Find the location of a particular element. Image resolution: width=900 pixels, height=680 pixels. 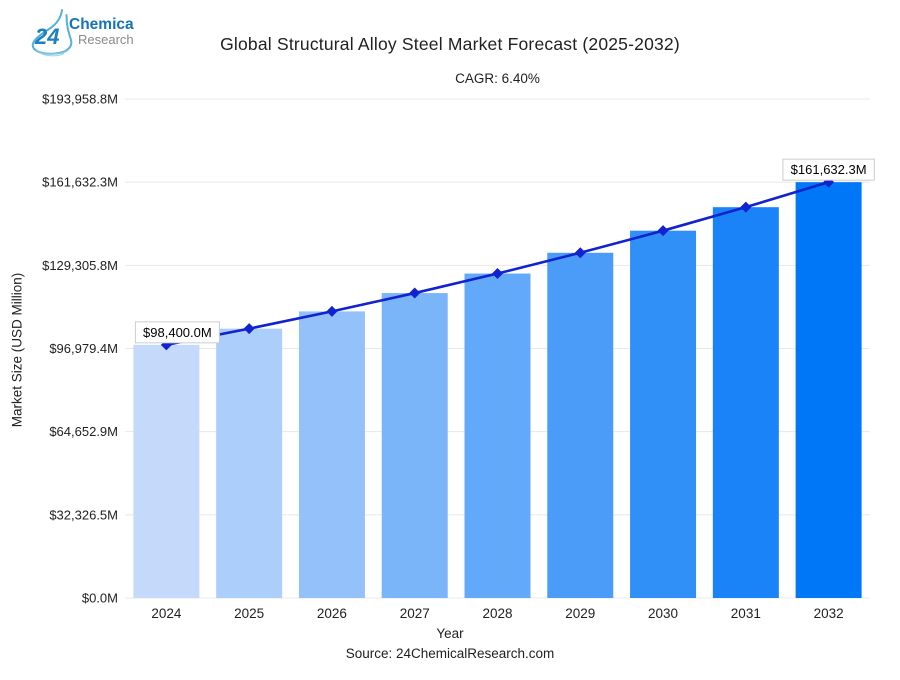

y-tick-label: $193,958.8M is located at coordinates (80, 99).